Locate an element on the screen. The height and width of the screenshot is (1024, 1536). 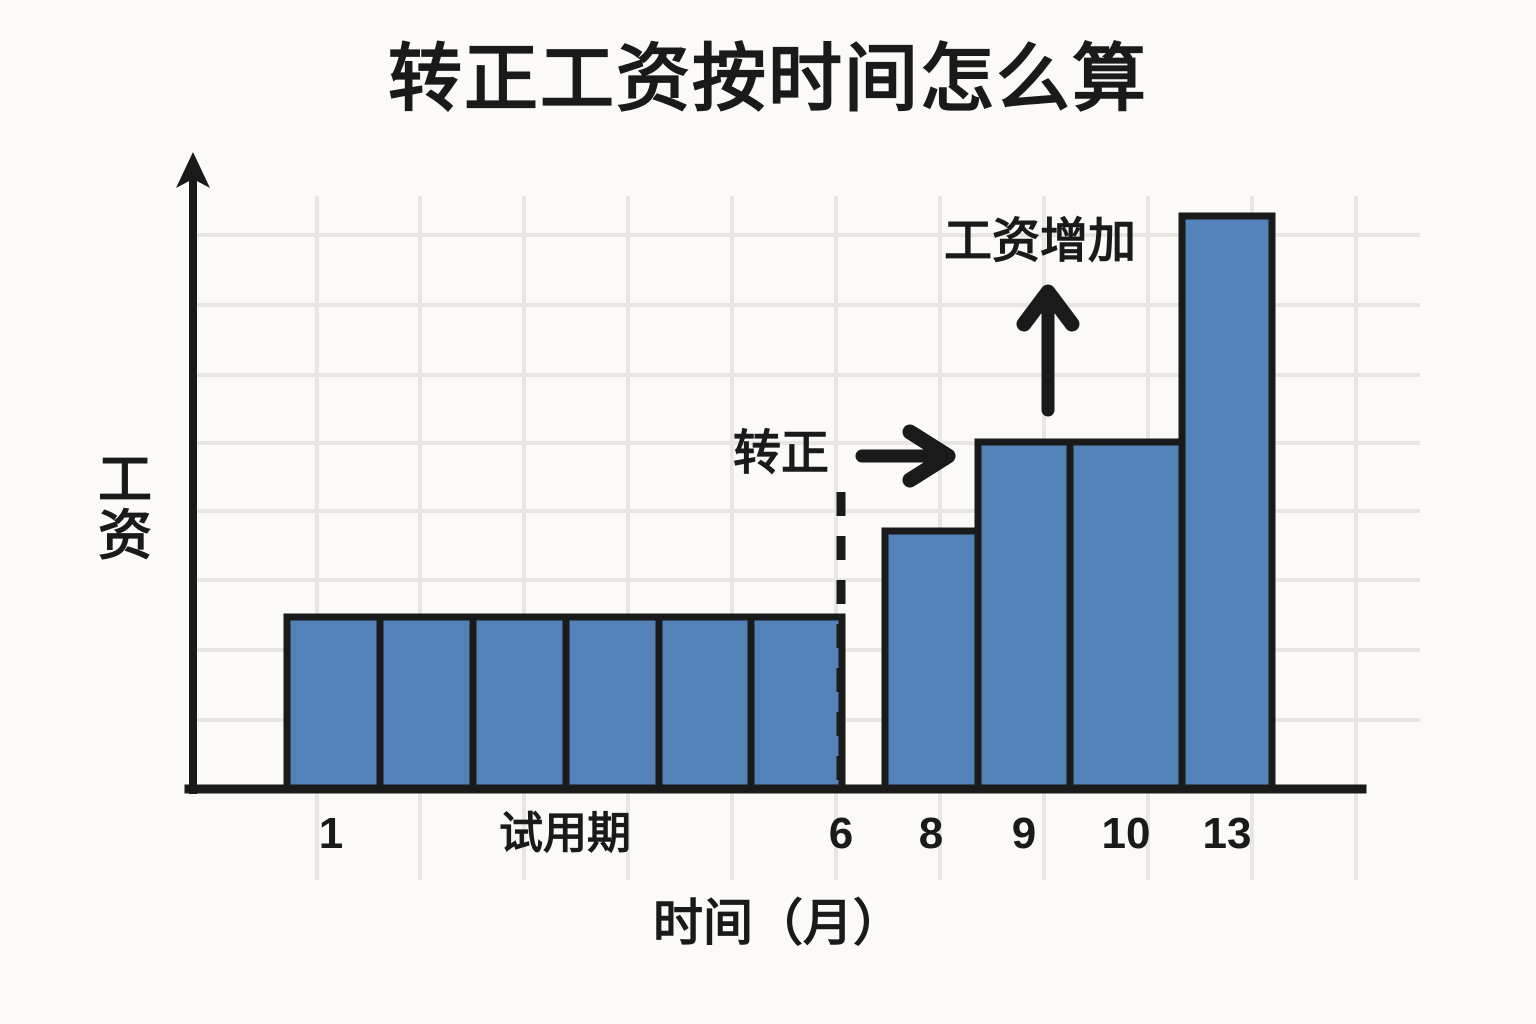
y-axis-label: 工资 is located at coordinates (125, 508).